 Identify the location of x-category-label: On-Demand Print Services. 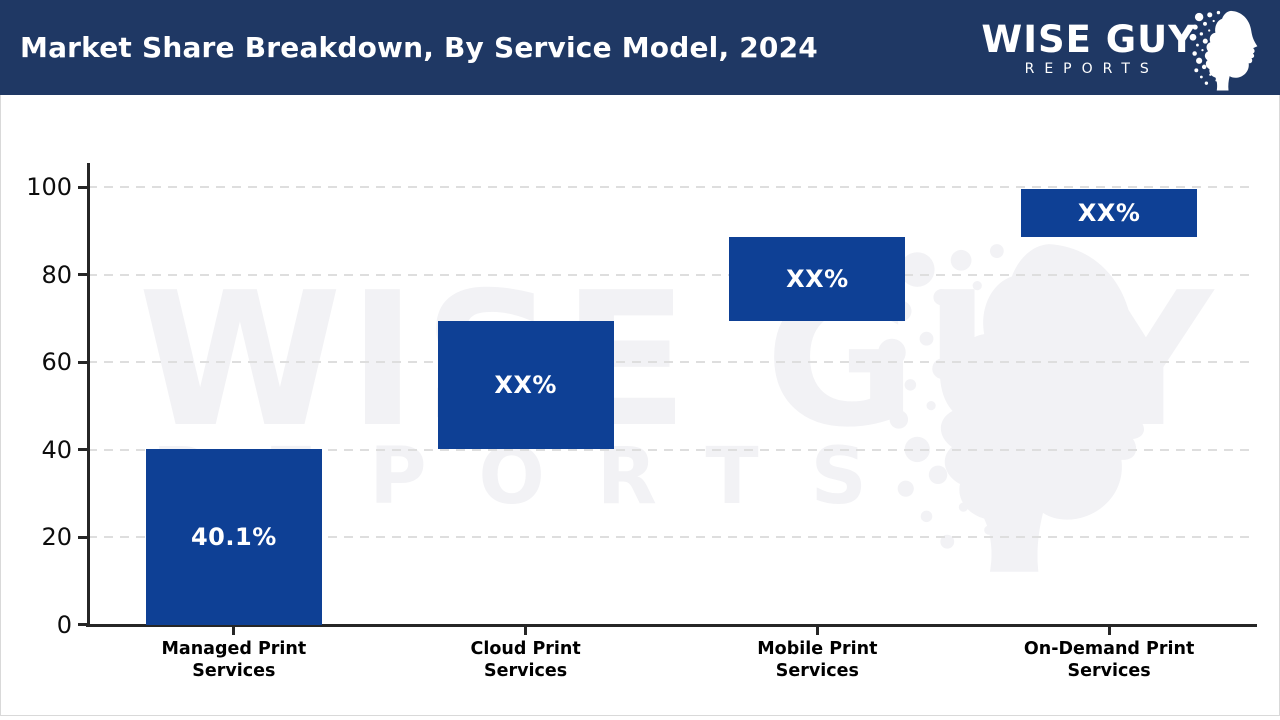
(1109, 661).